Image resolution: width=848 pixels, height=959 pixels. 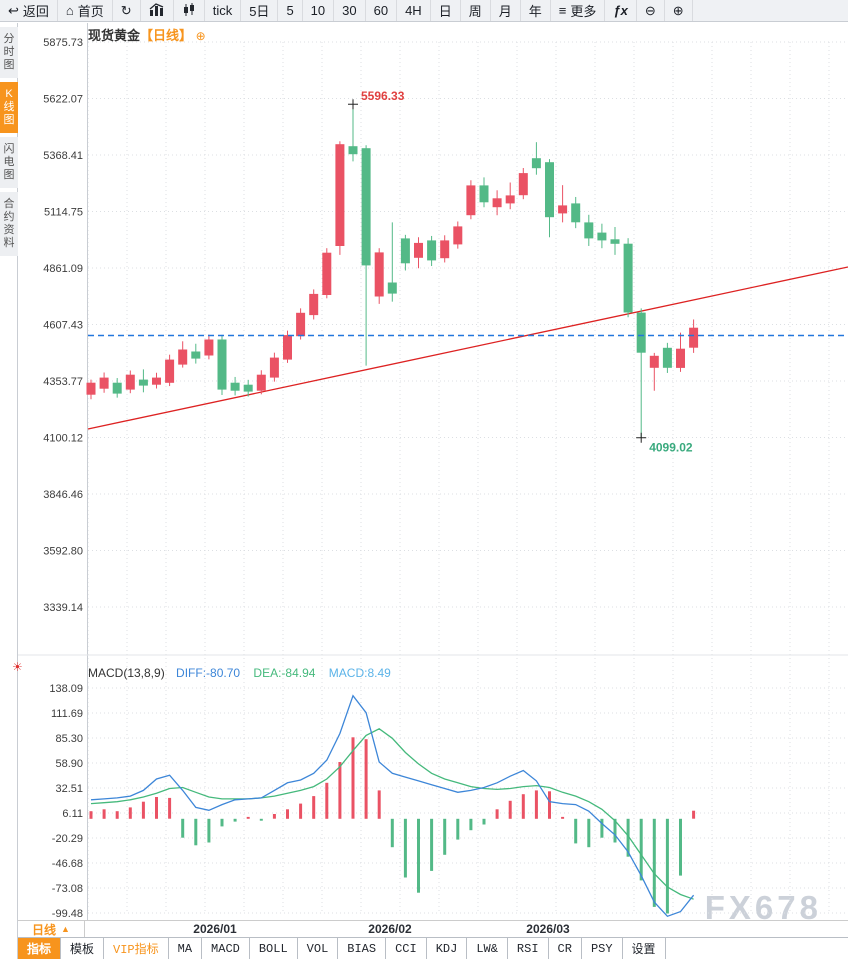 I want to click on x-axis-label: 2026/03, so click(x=548, y=929).